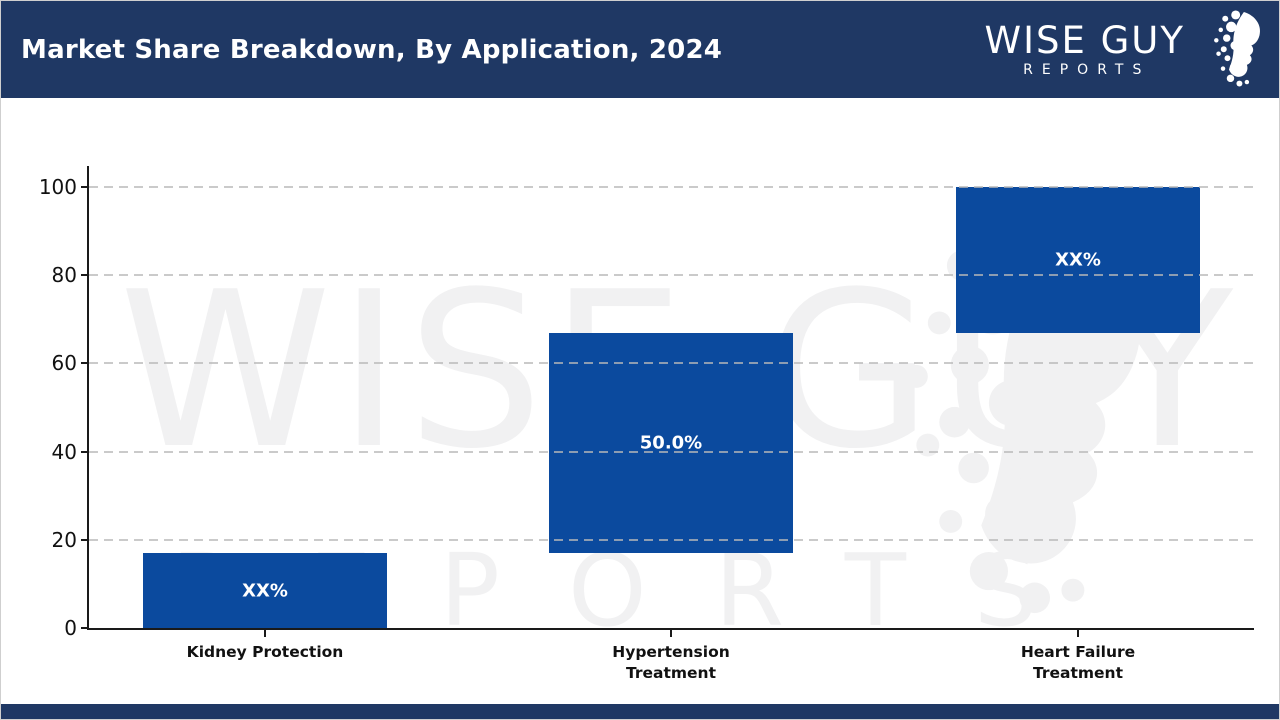  I want to click on bar-hypertension-treatment, so click(671, 443).